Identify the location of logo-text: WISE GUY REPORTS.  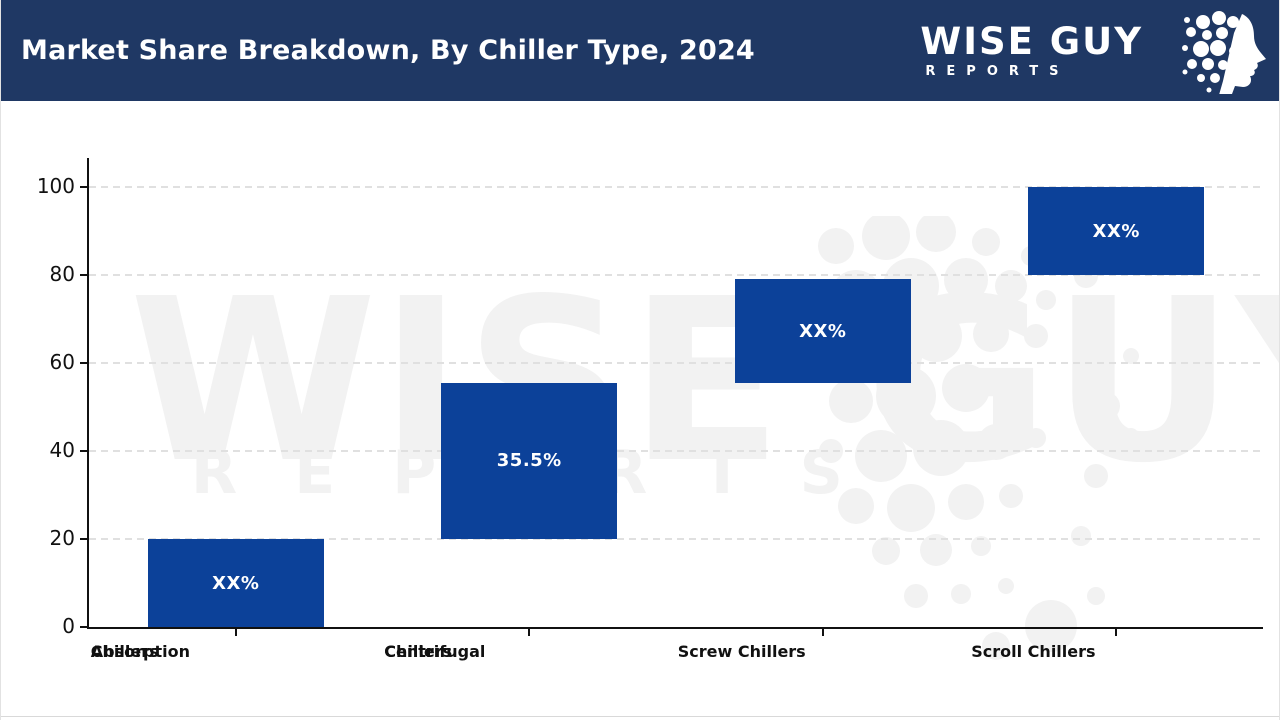
(1031, 51).